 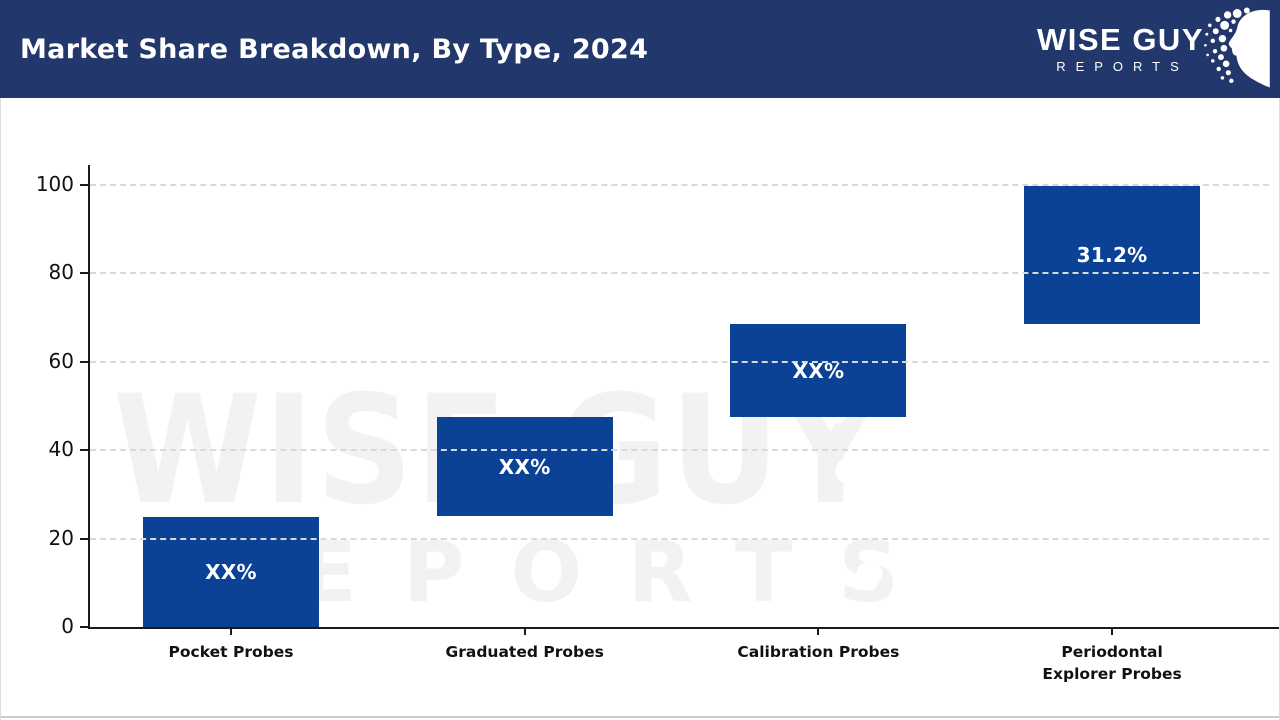 What do you see at coordinates (1237, 47) in the screenshot?
I see `face-dots-icon` at bounding box center [1237, 47].